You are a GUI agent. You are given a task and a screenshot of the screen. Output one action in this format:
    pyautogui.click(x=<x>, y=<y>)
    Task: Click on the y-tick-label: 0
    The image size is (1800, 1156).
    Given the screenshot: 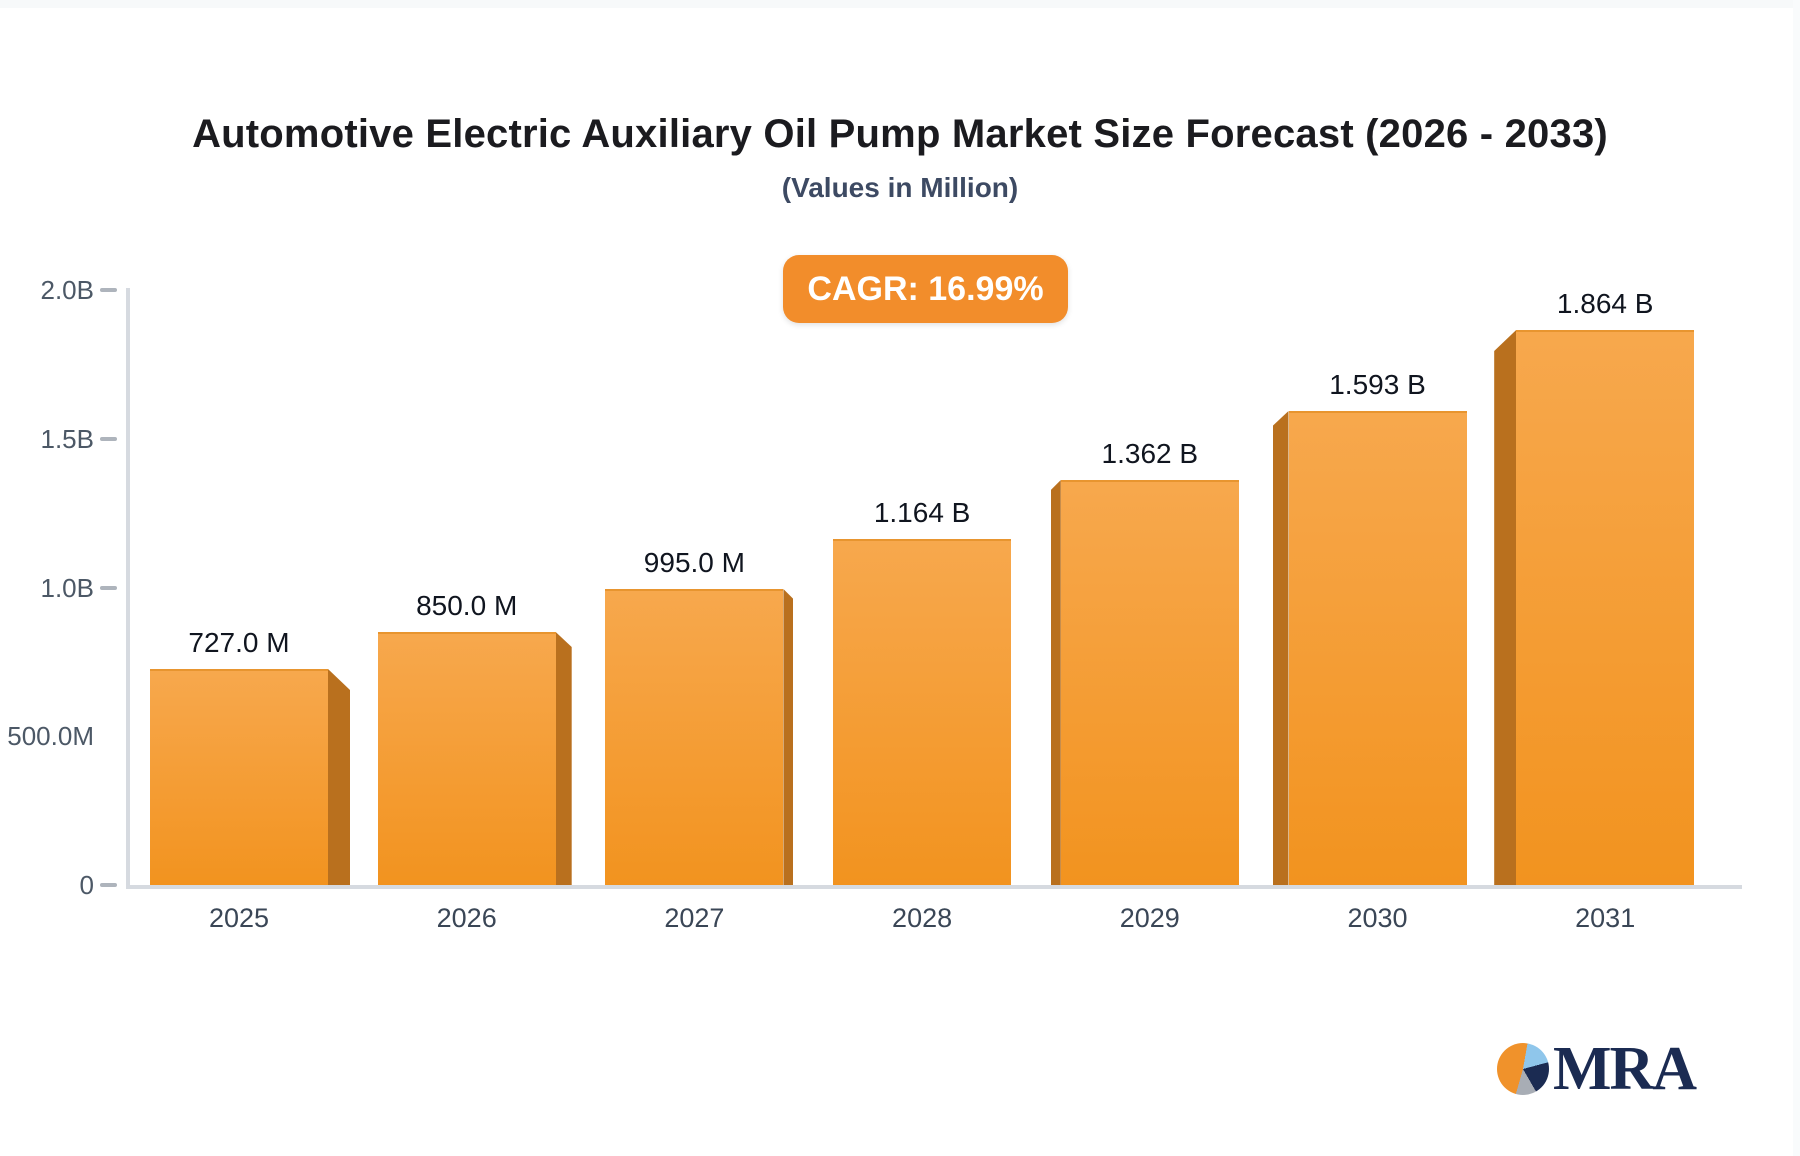 What is the action you would take?
    pyautogui.click(x=86, y=885)
    